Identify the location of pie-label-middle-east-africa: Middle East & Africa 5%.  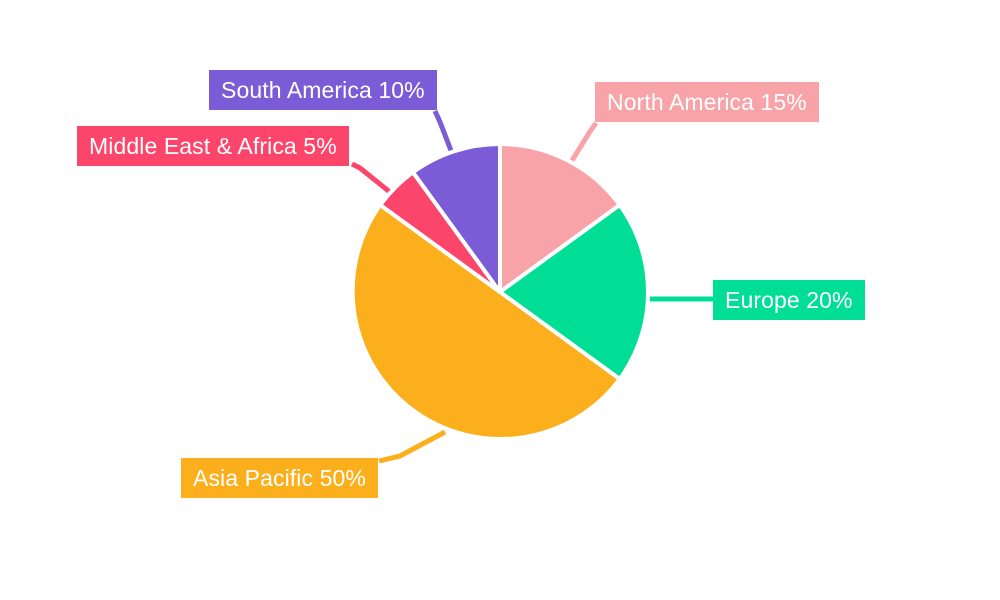
(213, 146).